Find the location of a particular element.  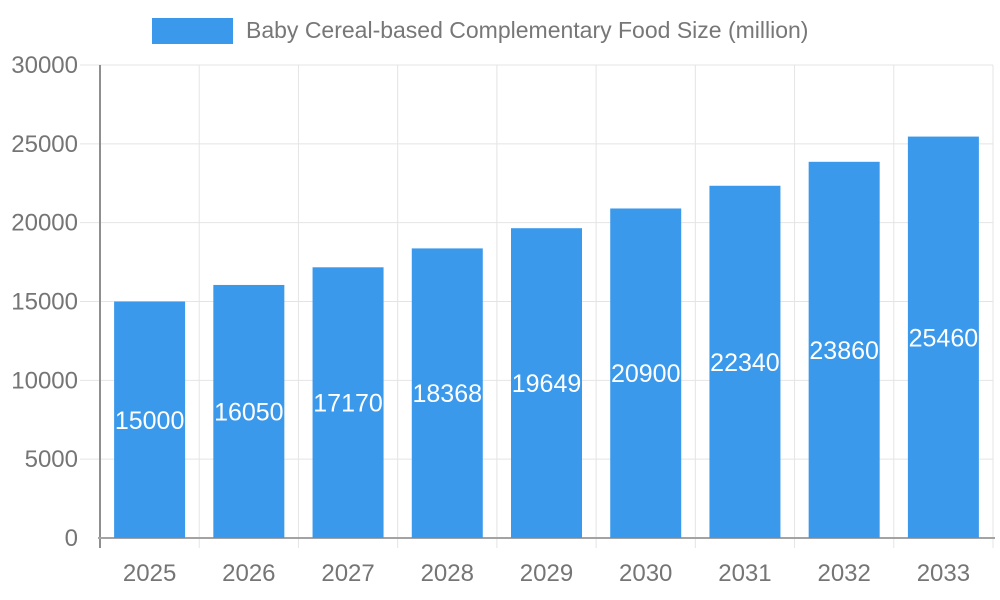

bar-value-label: 23860 is located at coordinates (844, 351).